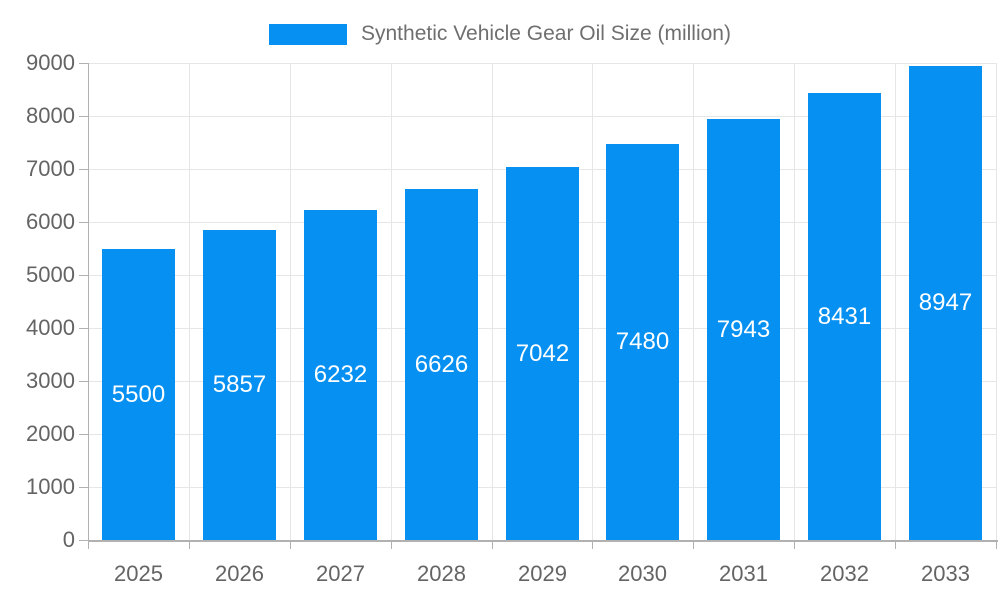  I want to click on bar-value-label: 7480, so click(642, 341).